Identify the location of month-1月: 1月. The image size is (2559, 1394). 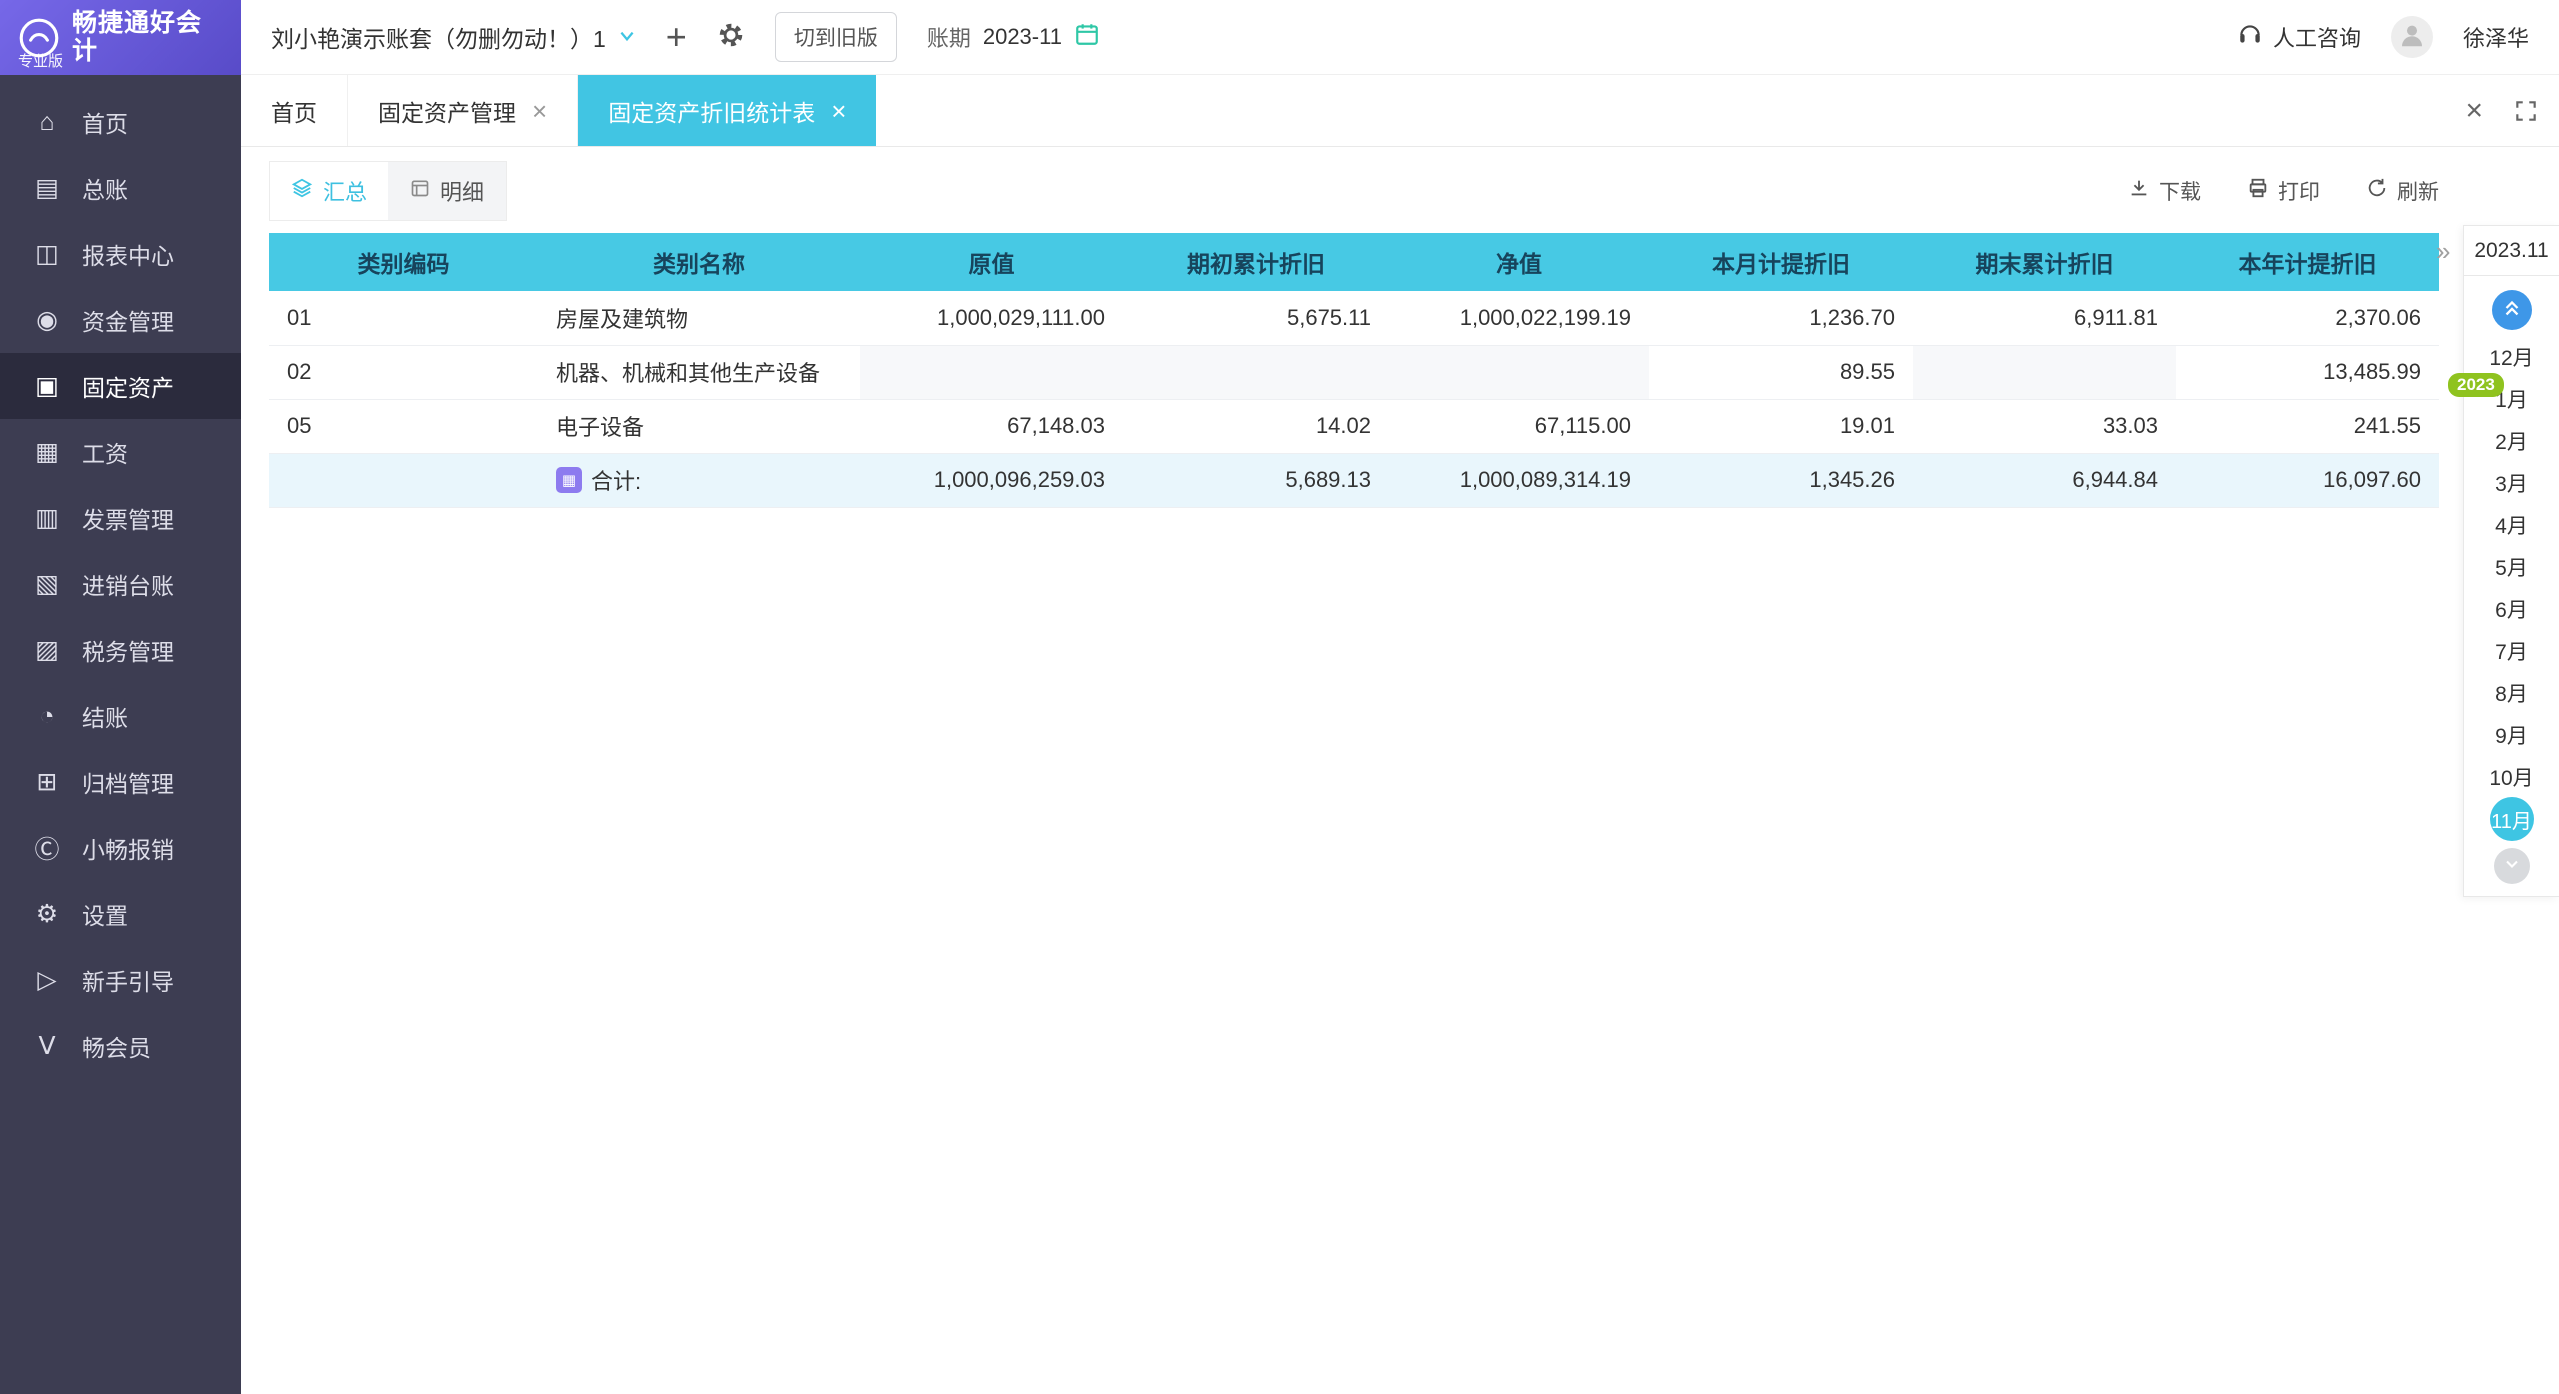
(2511, 400).